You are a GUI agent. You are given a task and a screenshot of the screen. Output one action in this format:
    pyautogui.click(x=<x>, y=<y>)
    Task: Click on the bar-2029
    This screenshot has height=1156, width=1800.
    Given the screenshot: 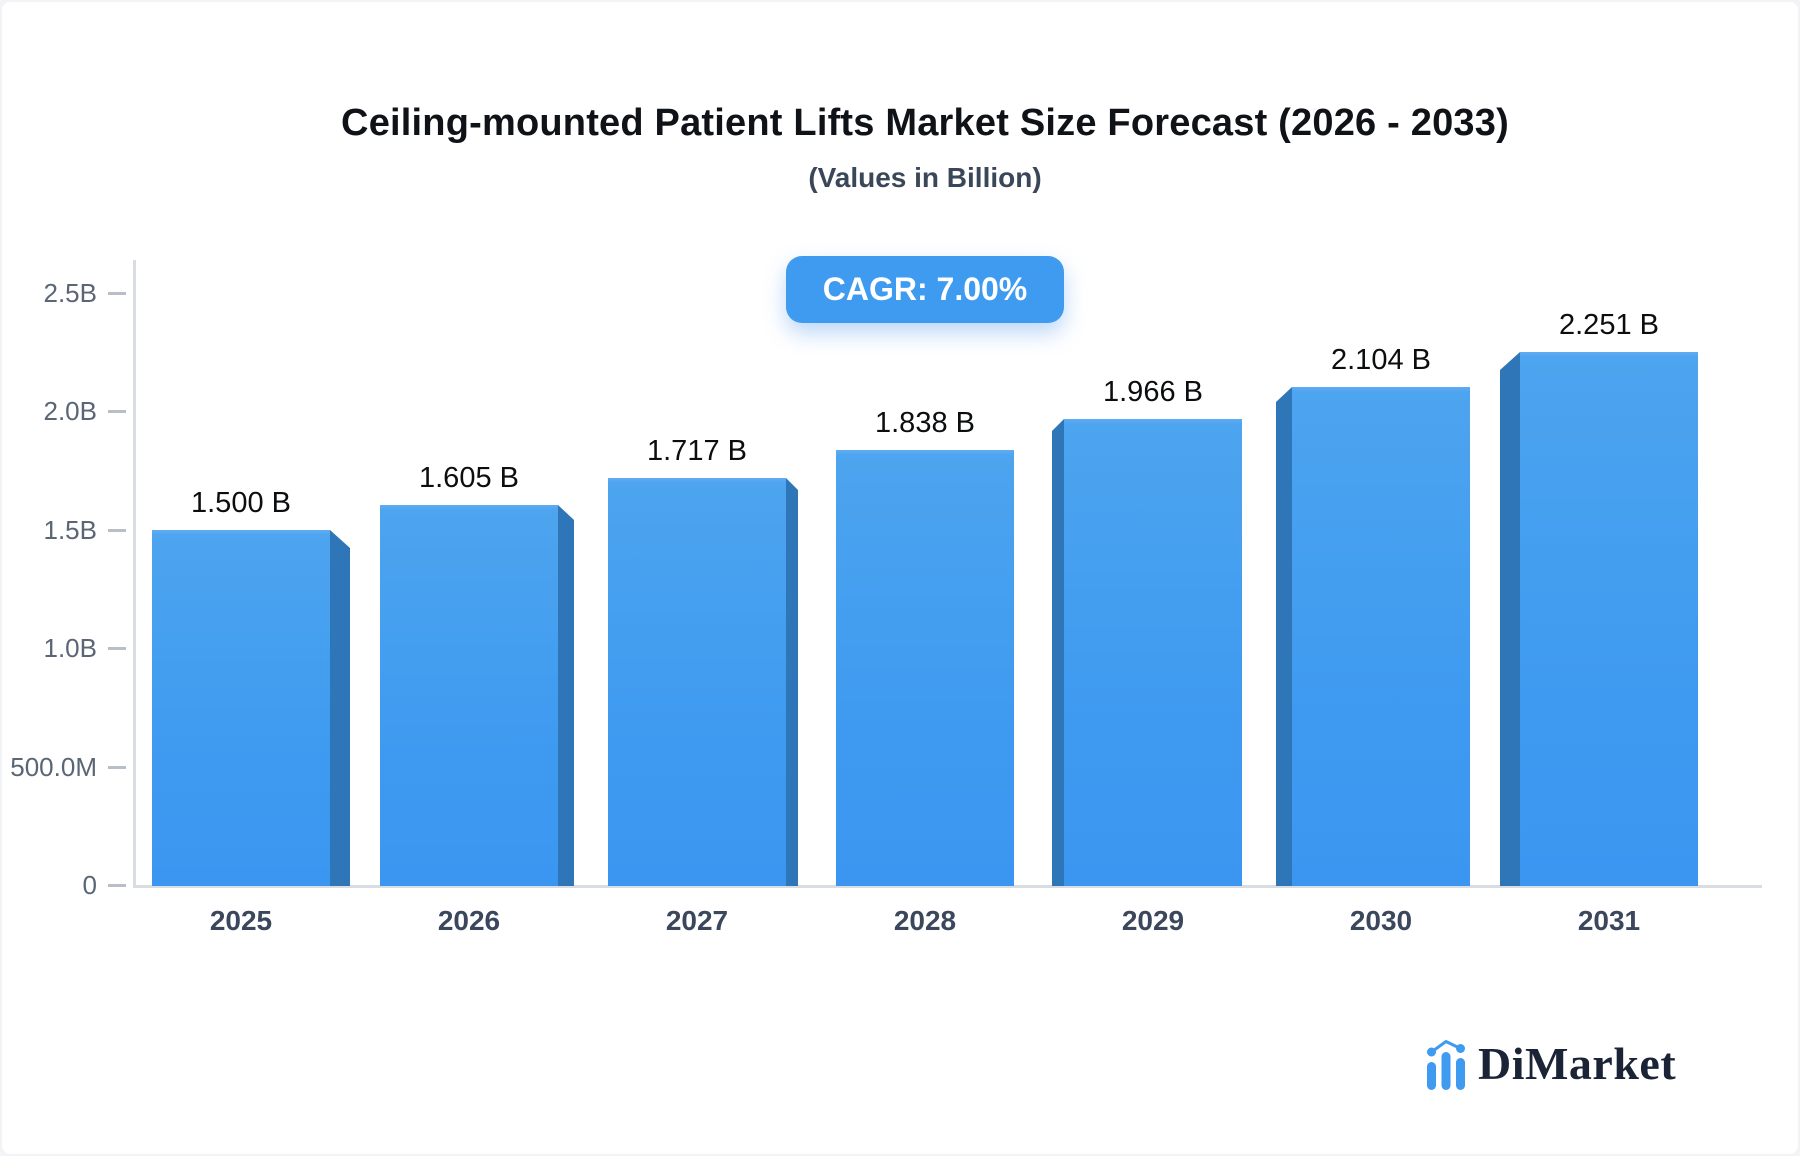 What is the action you would take?
    pyautogui.click(x=1153, y=652)
    